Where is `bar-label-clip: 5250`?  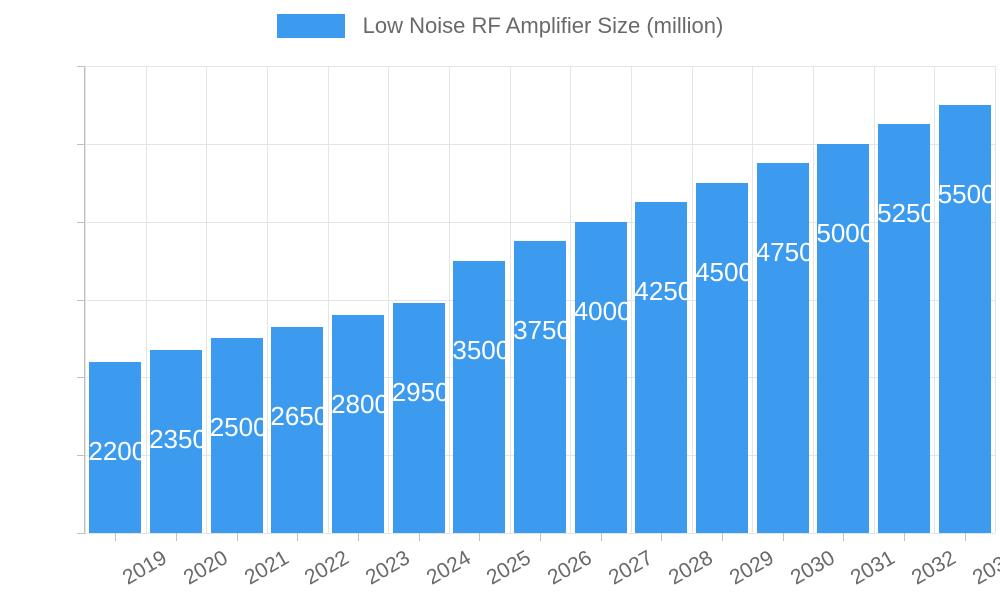
bar-label-clip: 5250 is located at coordinates (904, 328).